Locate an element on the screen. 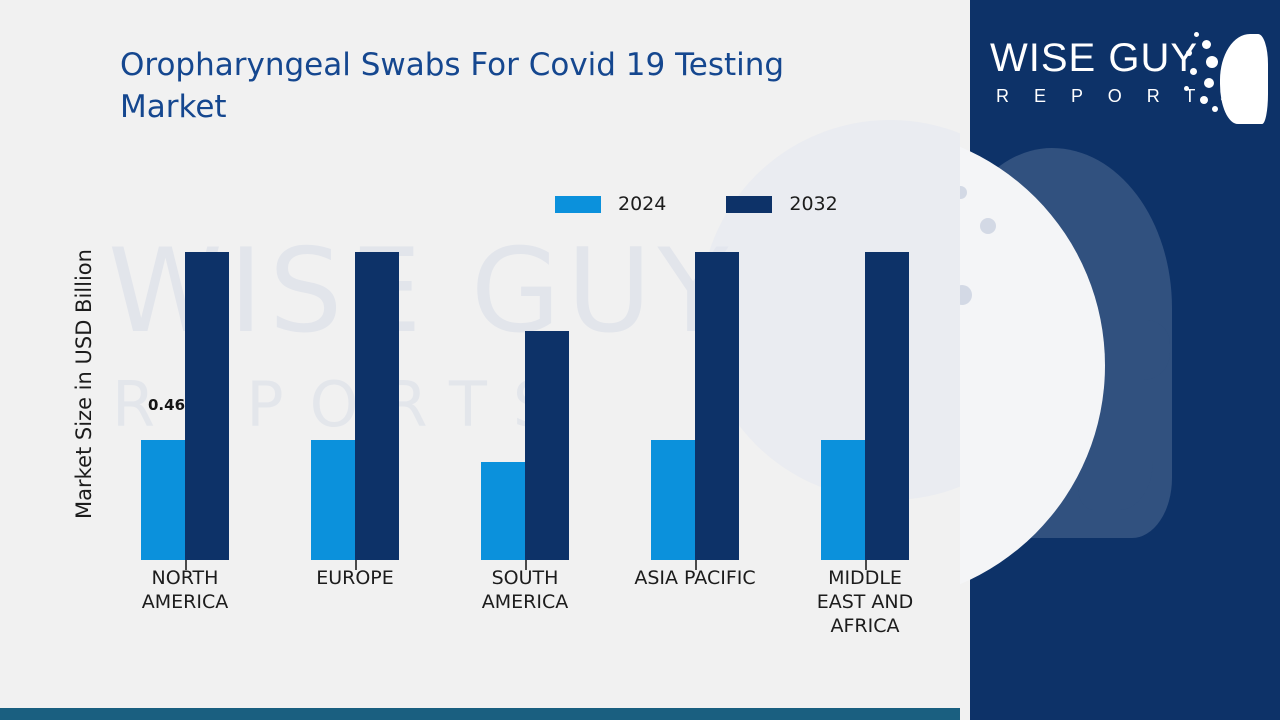 This screenshot has width=1280, height=720. bar-2024-asia-pacific is located at coordinates (673, 500).